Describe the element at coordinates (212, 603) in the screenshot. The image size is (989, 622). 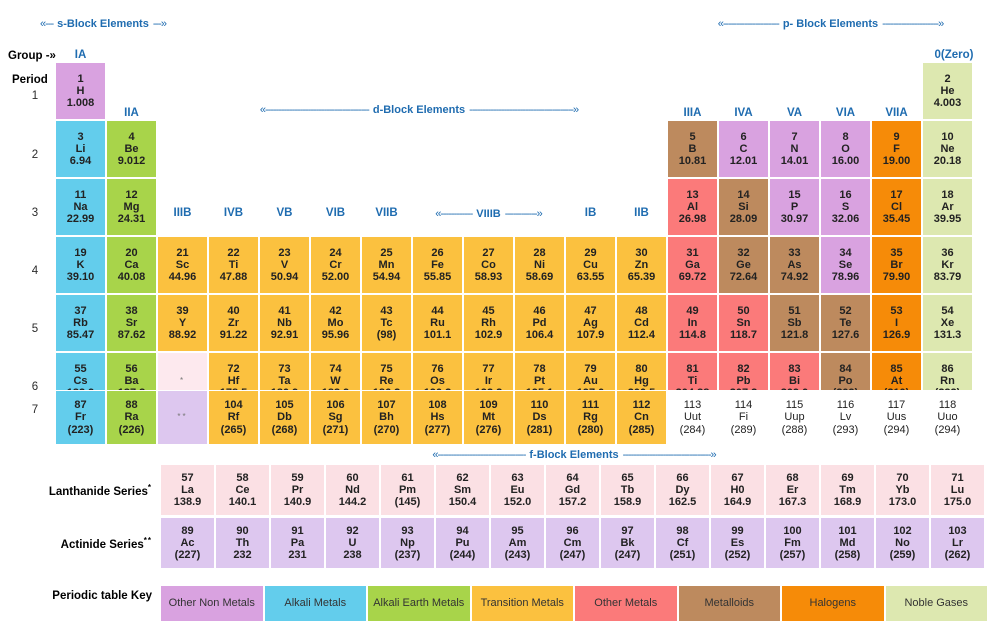
I see `key-item-other-non-metals: Other Non Metals` at that location.